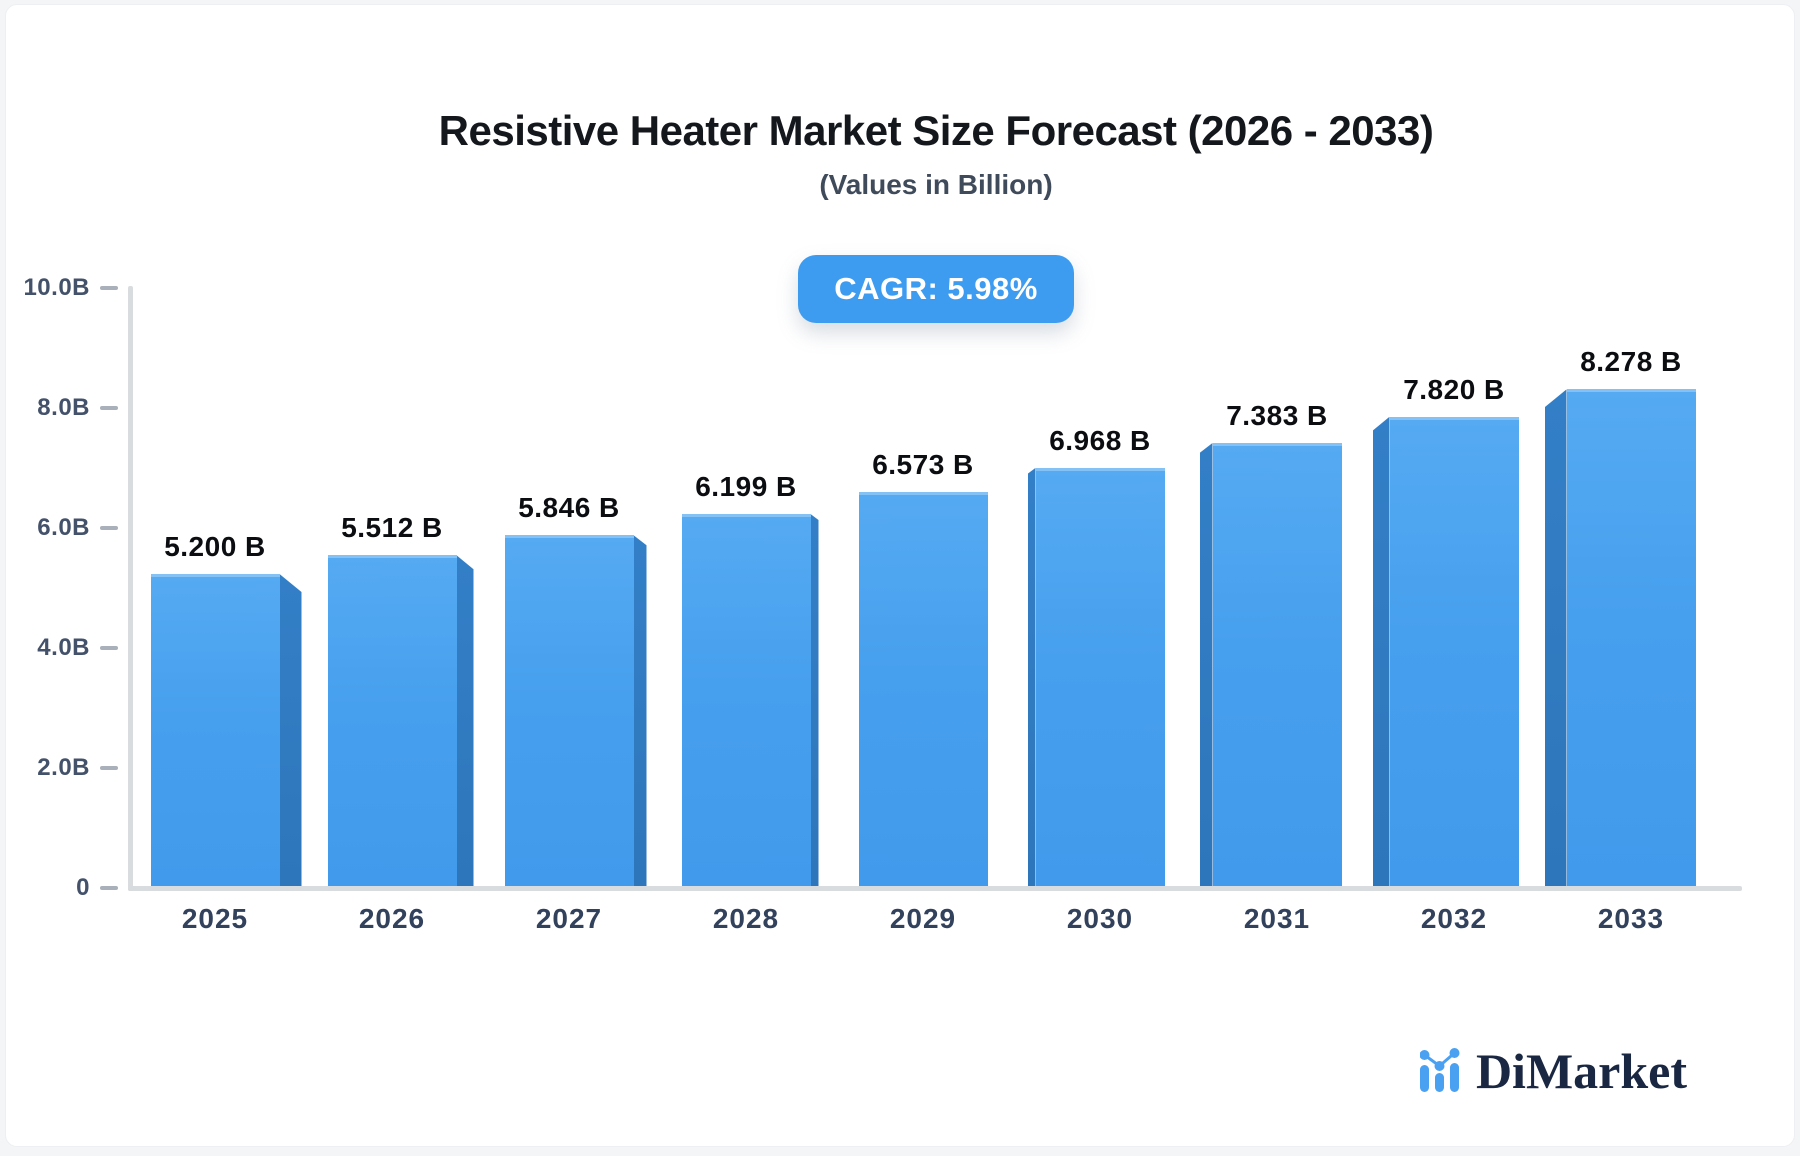 The height and width of the screenshot is (1156, 1800). Describe the element at coordinates (215, 918) in the screenshot. I see `x-axis-label: 2025` at that location.